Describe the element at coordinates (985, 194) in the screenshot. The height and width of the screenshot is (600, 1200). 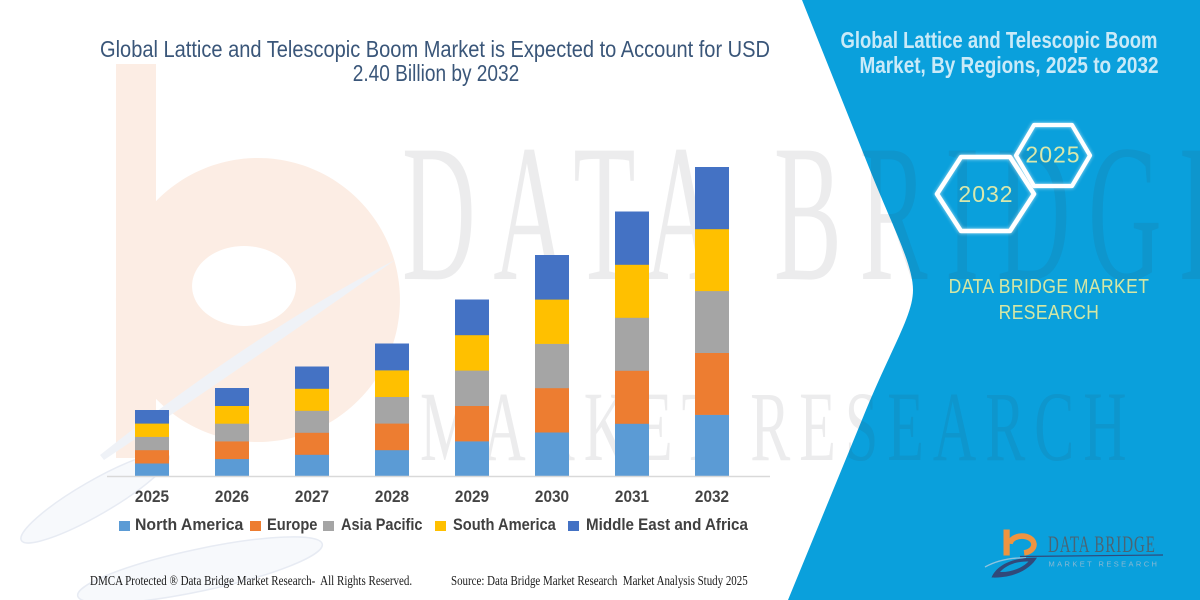
I see `svg-text: 2032` at that location.